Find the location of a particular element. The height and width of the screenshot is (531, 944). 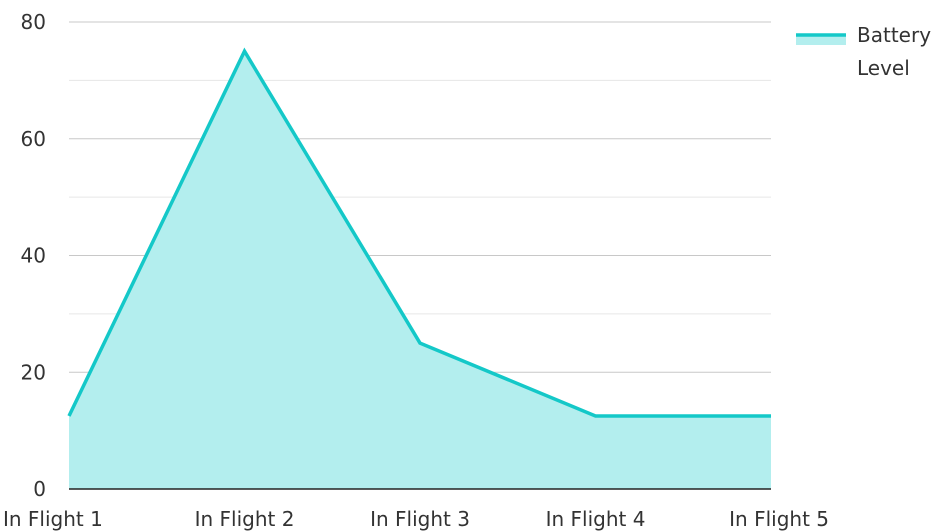

y-tick-label: 80 is located at coordinates (33, 22).